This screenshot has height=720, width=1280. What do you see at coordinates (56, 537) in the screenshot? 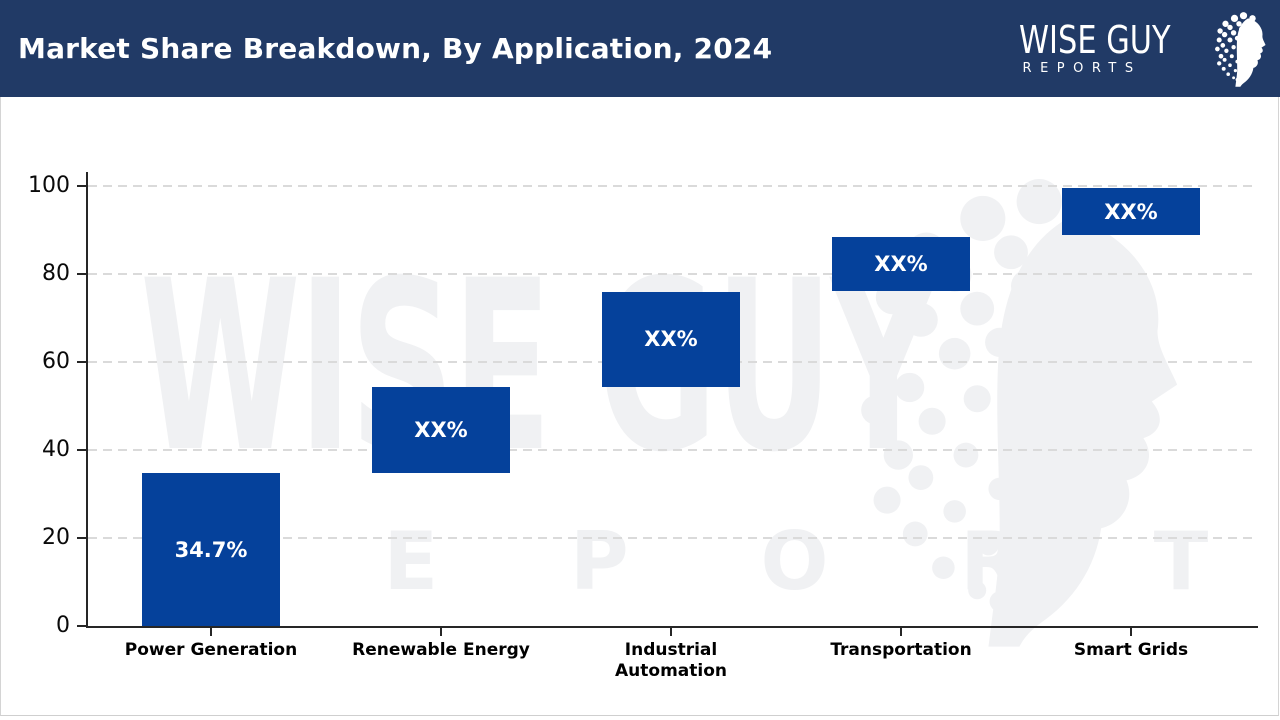
I see `y-tick-label: 20` at bounding box center [56, 537].